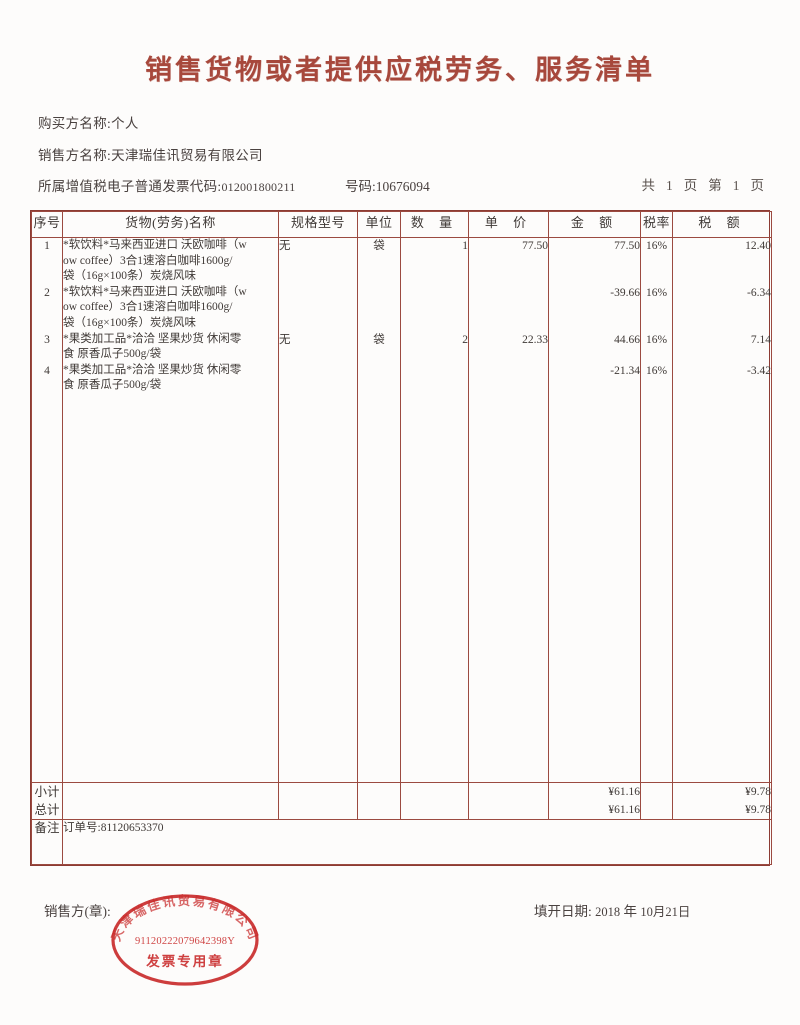 The height and width of the screenshot is (1025, 800). I want to click on issue-date-label: 填开日期:, so click(563, 911).